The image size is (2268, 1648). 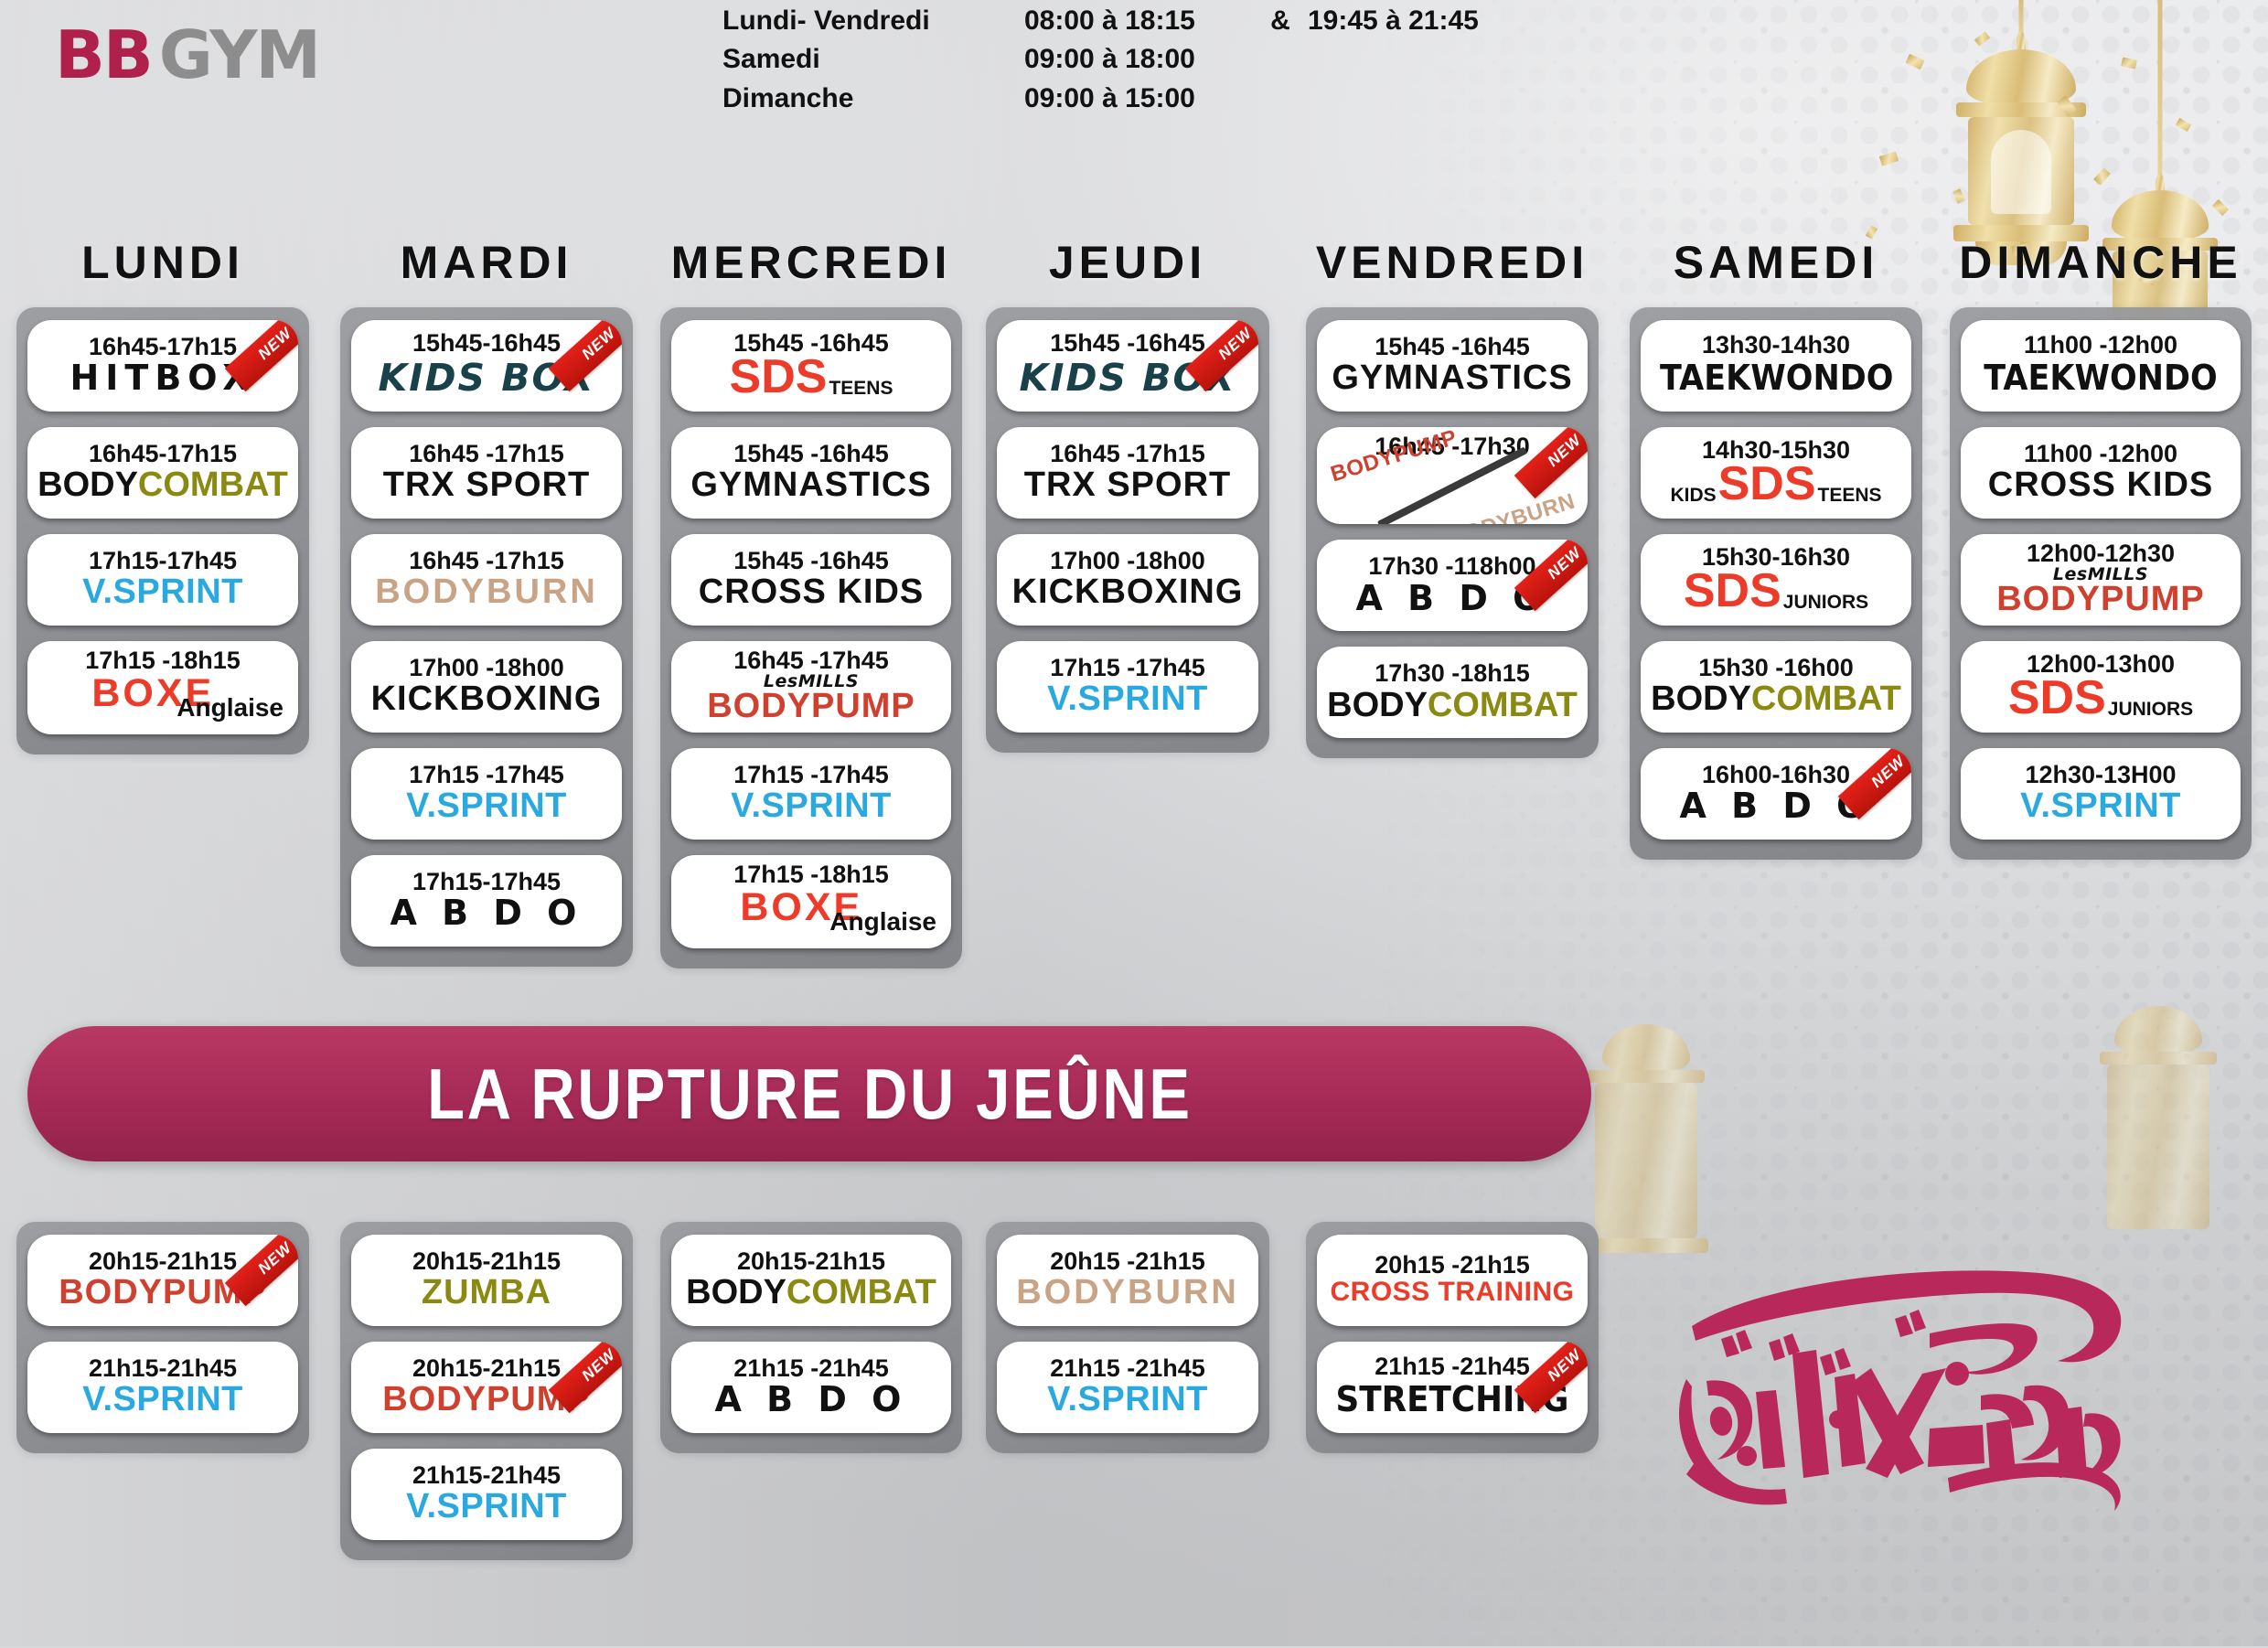 I want to click on class-card: 15h45 -16h45 KIDS BOX NEW, so click(x=1127, y=366).